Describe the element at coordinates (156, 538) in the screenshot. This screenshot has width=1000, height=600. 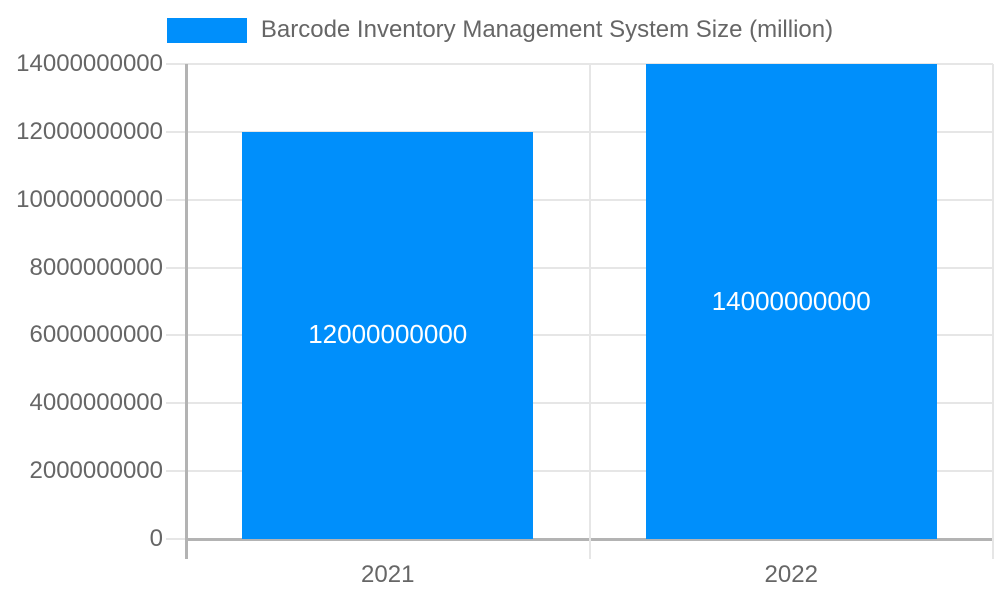
I see `y-tick-label-0: 0` at that location.